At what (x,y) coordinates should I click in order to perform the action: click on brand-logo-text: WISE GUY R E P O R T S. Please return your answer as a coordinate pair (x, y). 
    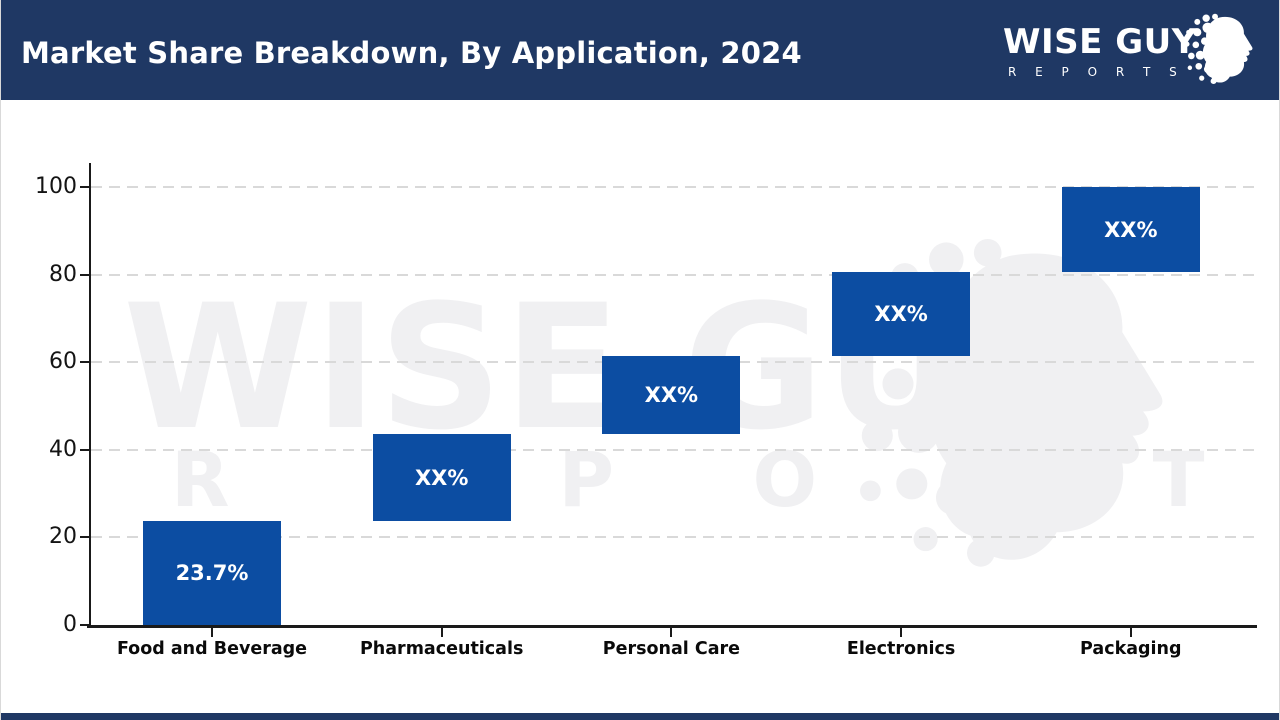
    Looking at the image, I should click on (1100, 50).